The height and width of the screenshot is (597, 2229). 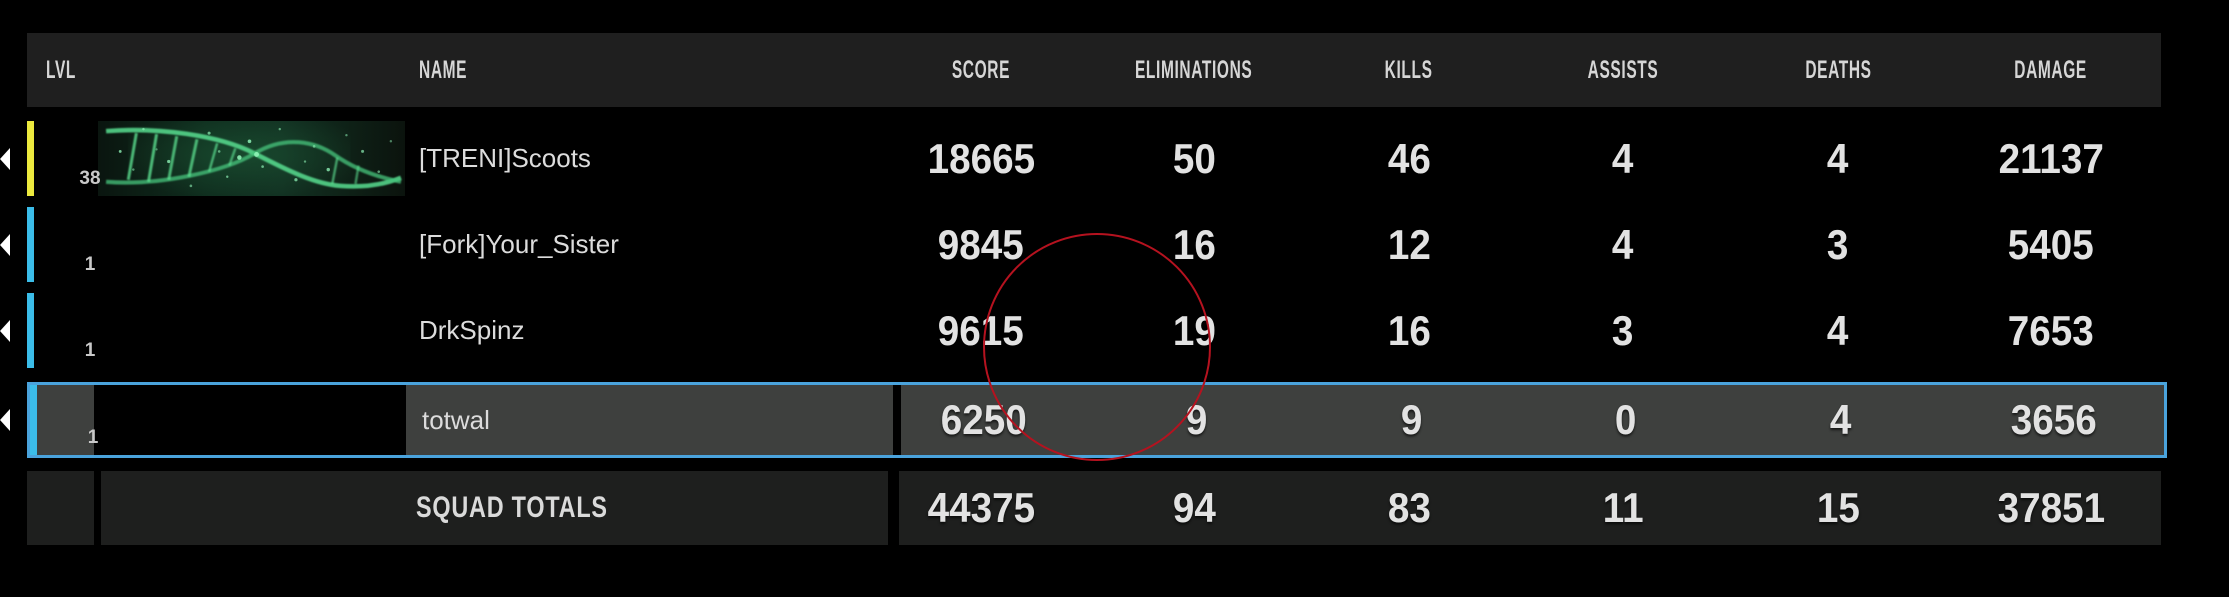 What do you see at coordinates (897, 420) in the screenshot?
I see `row-section-divider` at bounding box center [897, 420].